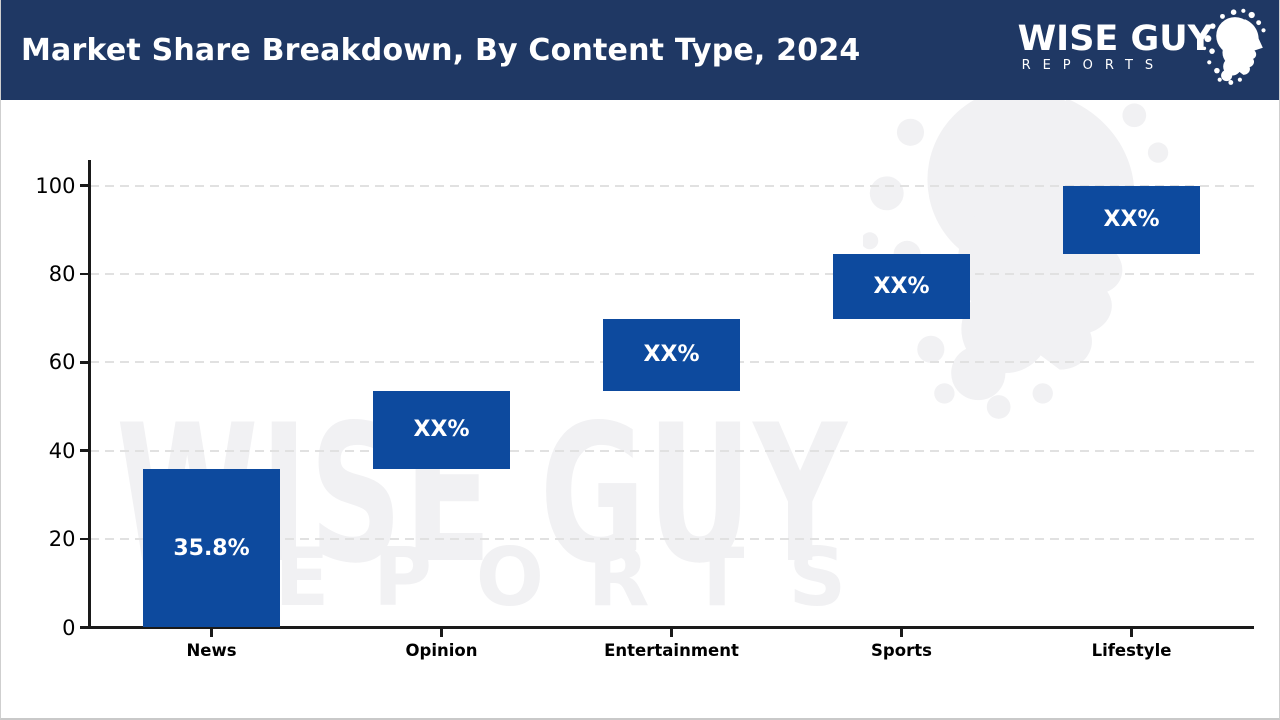  Describe the element at coordinates (441, 650) in the screenshot. I see `category-label-opinion: Opinion` at that location.